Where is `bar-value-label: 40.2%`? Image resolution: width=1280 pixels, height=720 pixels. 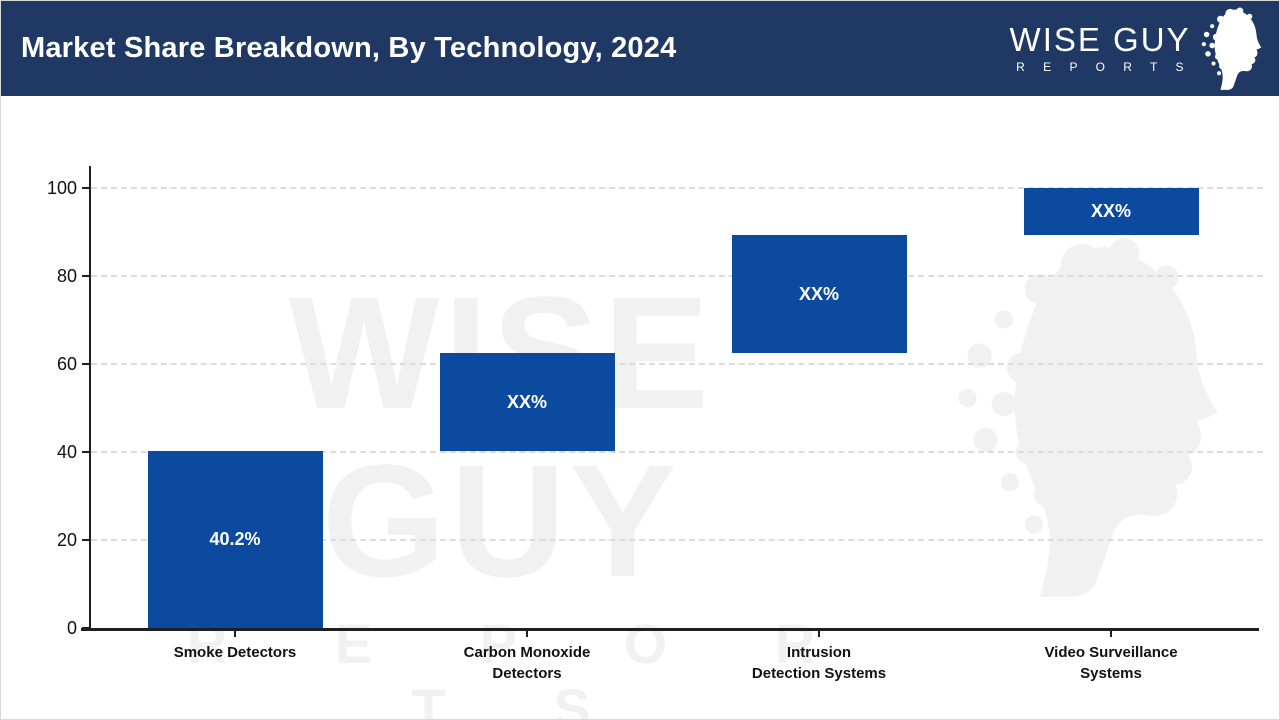 bar-value-label: 40.2% is located at coordinates (235, 539).